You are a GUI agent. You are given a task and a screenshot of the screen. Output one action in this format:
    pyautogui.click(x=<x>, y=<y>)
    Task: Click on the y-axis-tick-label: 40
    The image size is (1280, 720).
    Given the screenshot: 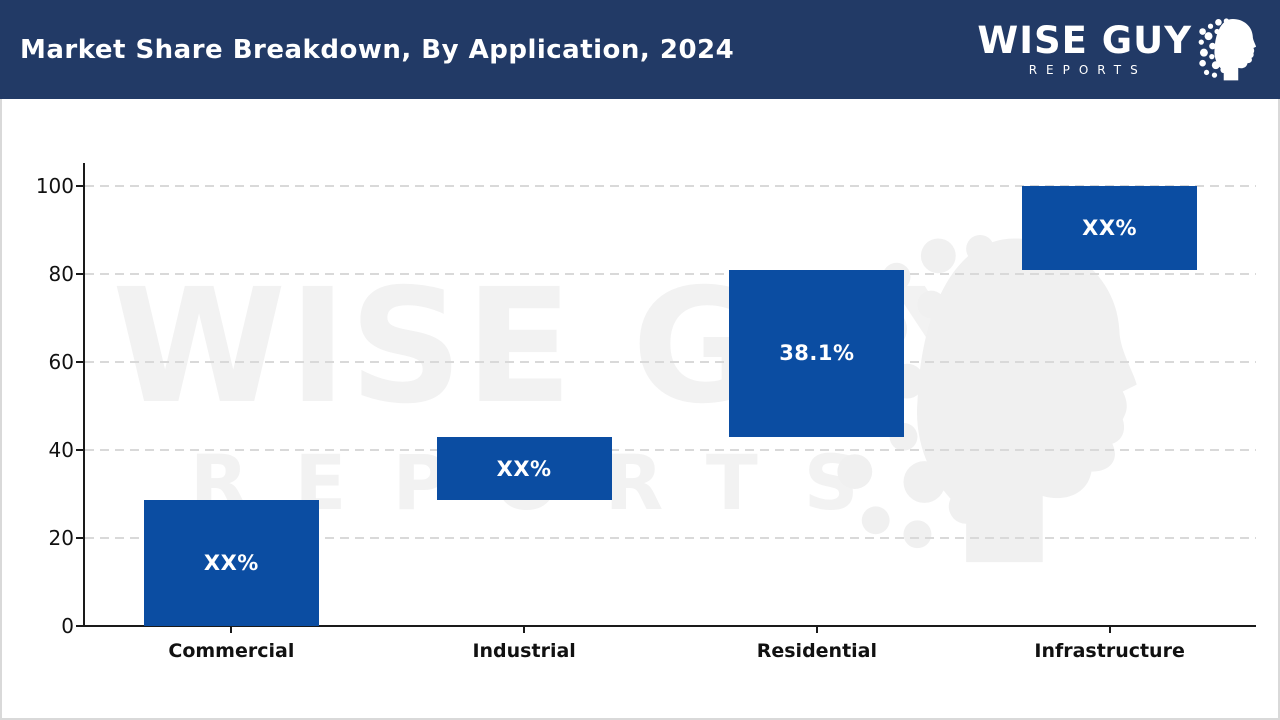 What is the action you would take?
    pyautogui.click(x=61, y=450)
    